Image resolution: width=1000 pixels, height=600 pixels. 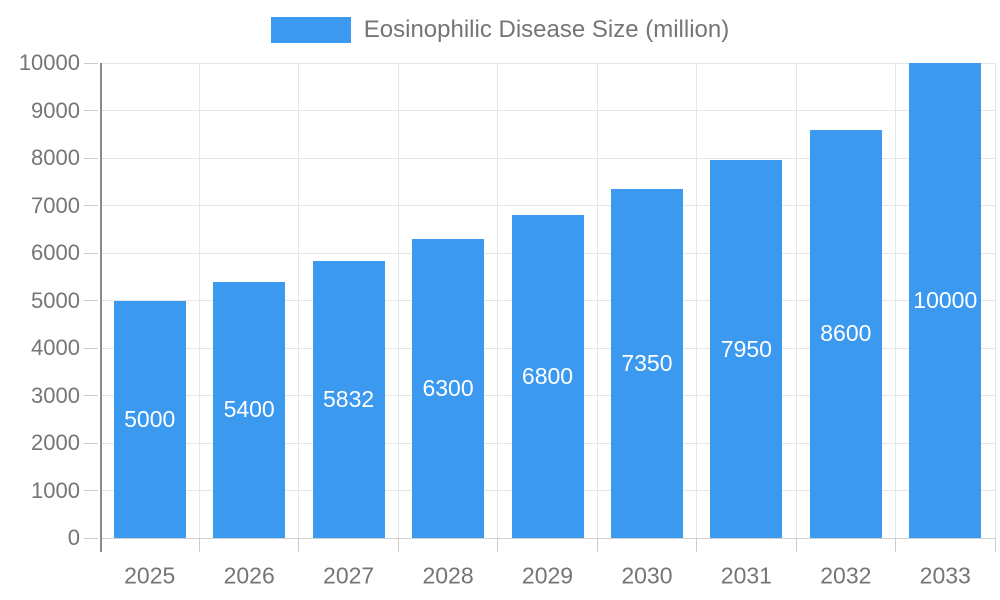 I want to click on bar-2026: 5400, so click(x=249, y=409).